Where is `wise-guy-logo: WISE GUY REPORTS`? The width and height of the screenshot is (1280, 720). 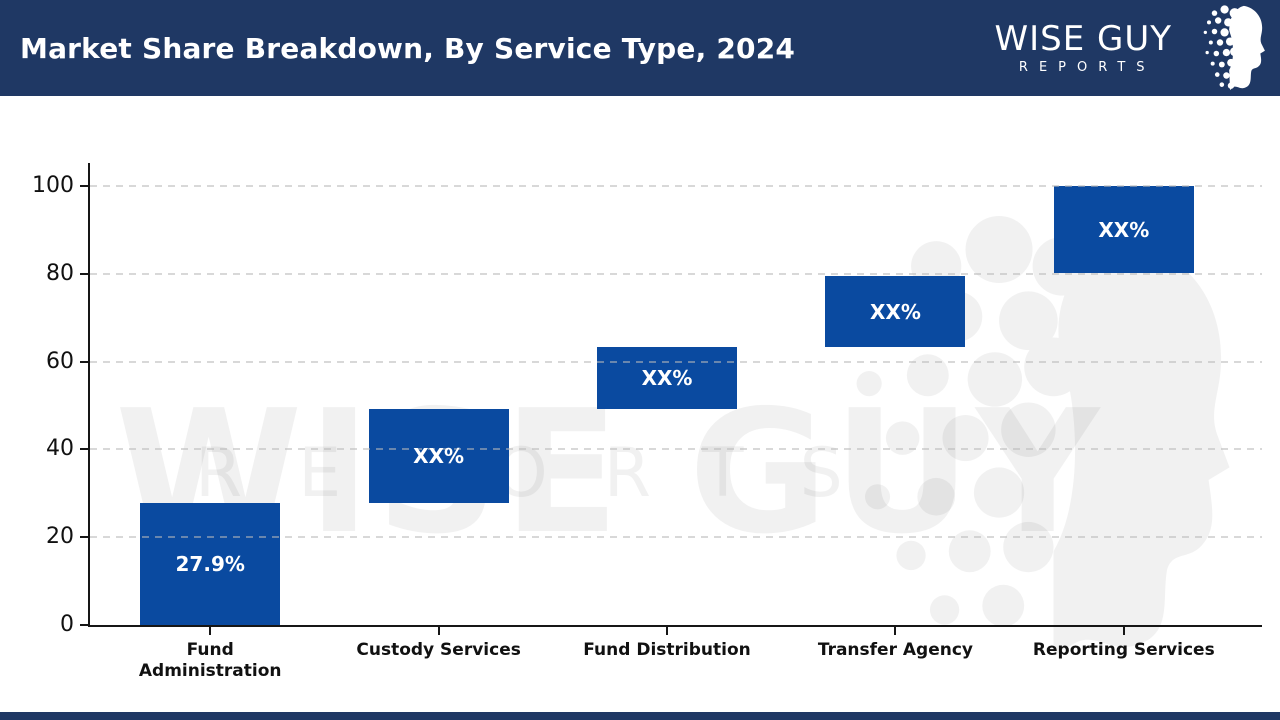 wise-guy-logo: WISE GUY REPORTS is located at coordinates (1130, 48).